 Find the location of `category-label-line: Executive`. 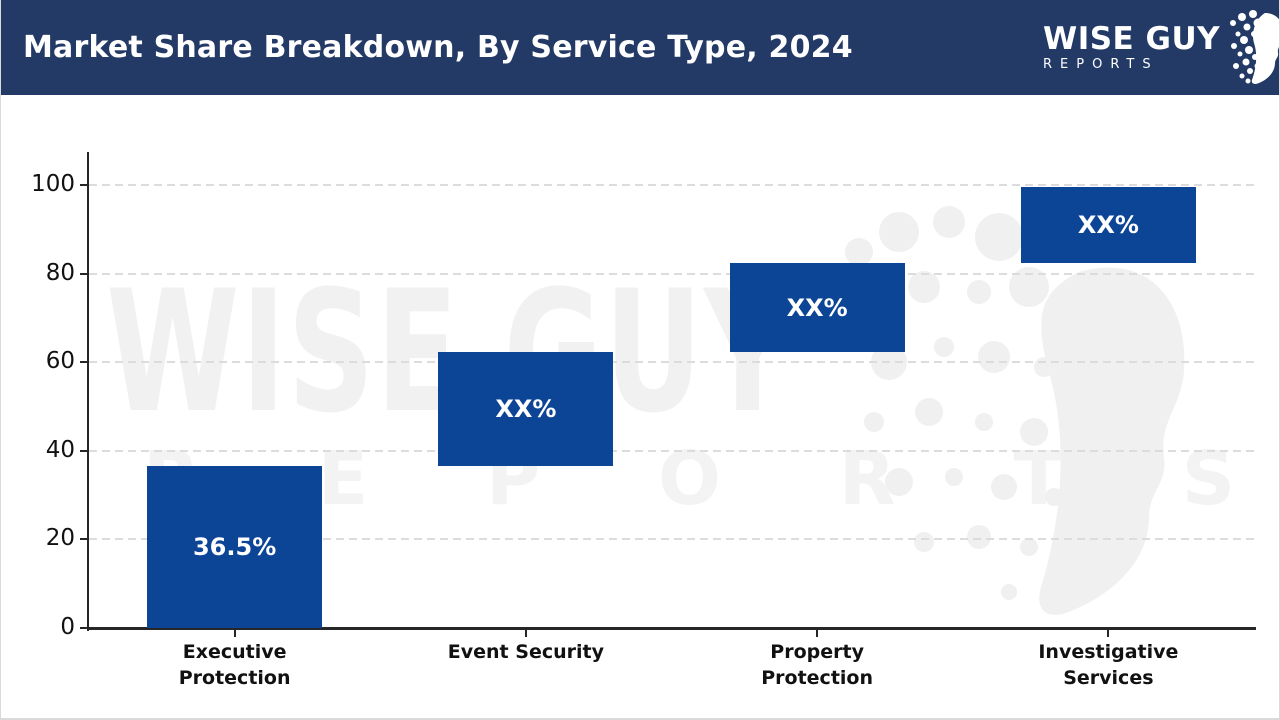

category-label-line: Executive is located at coordinates (234, 652).